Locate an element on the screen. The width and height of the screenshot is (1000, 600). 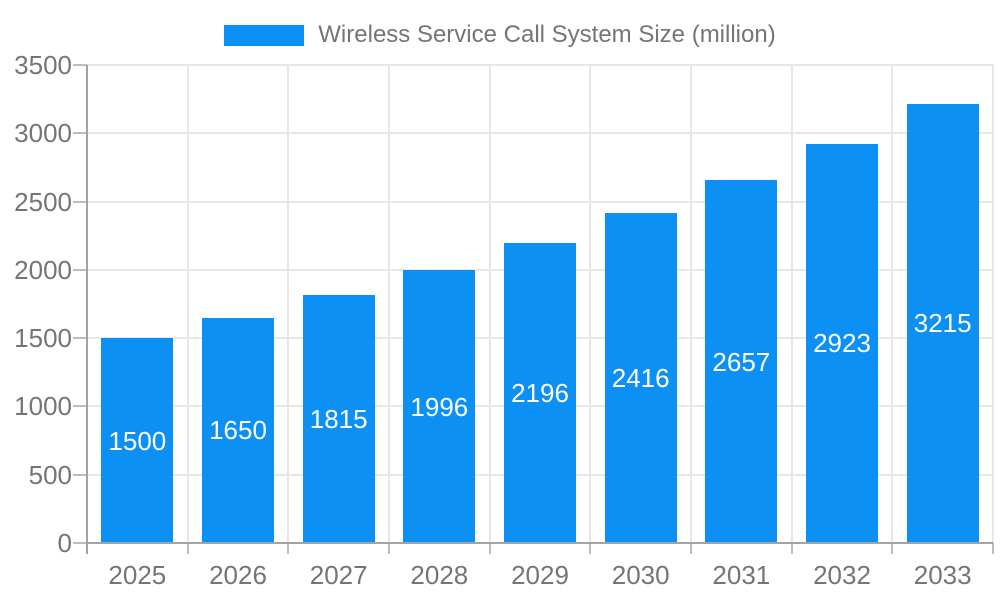
x-tick-label: 2026 is located at coordinates (238, 575).